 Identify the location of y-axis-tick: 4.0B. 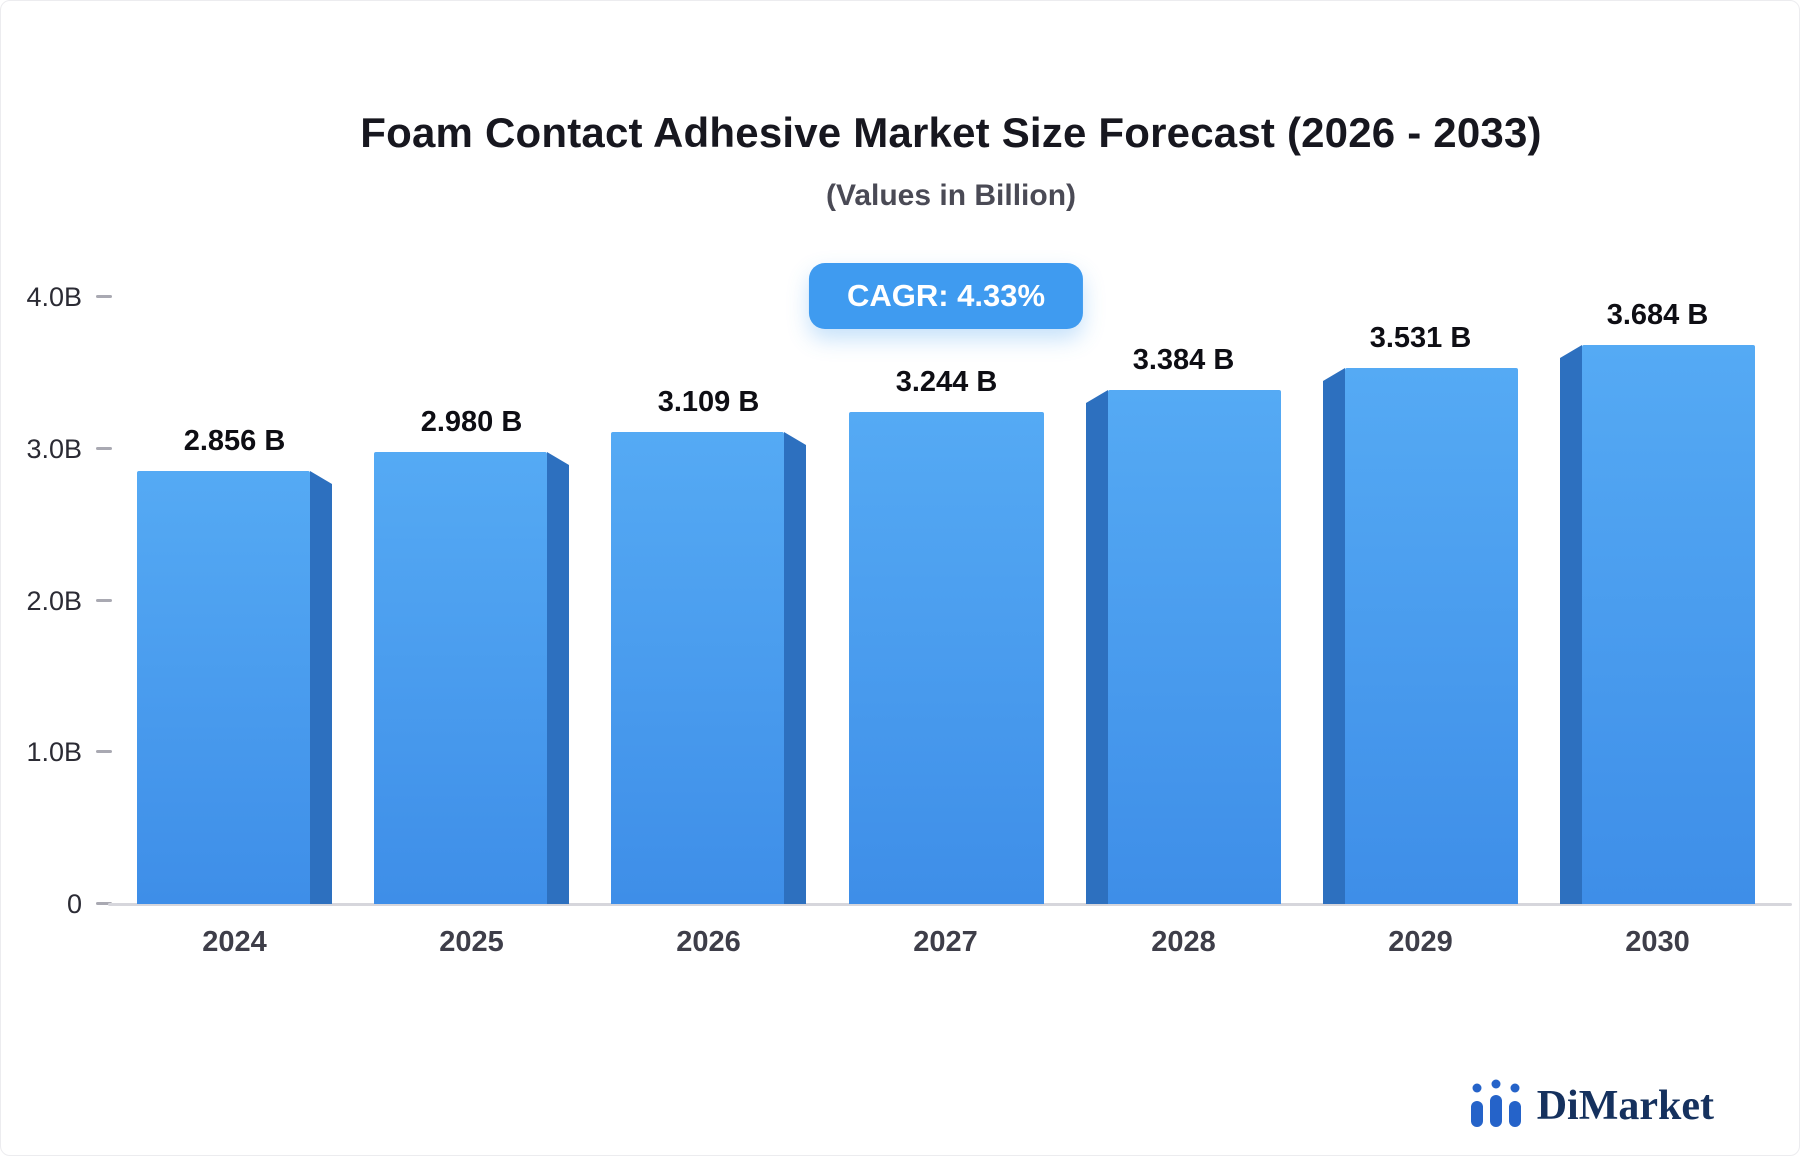
(58, 297).